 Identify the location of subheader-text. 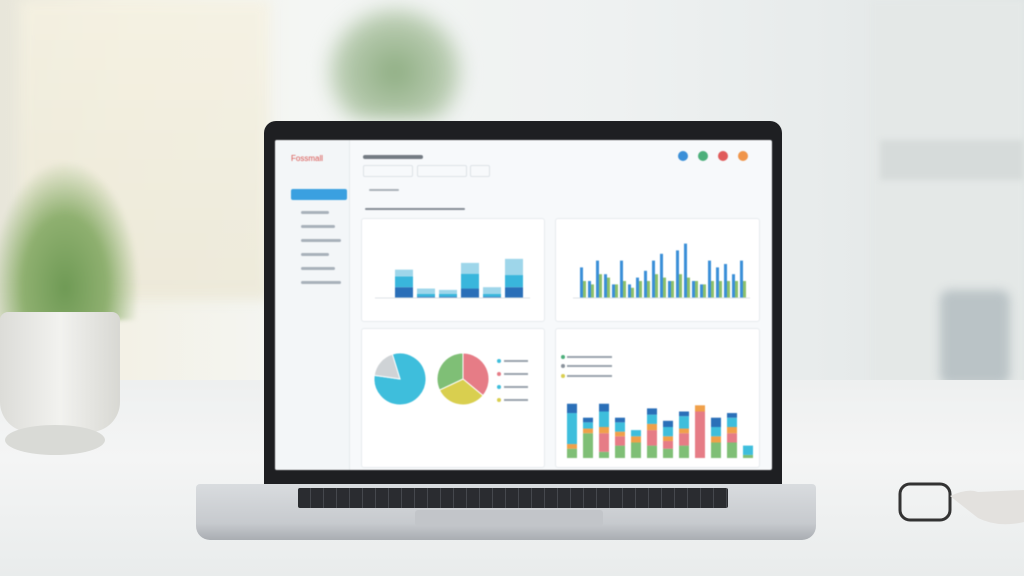
(384, 190).